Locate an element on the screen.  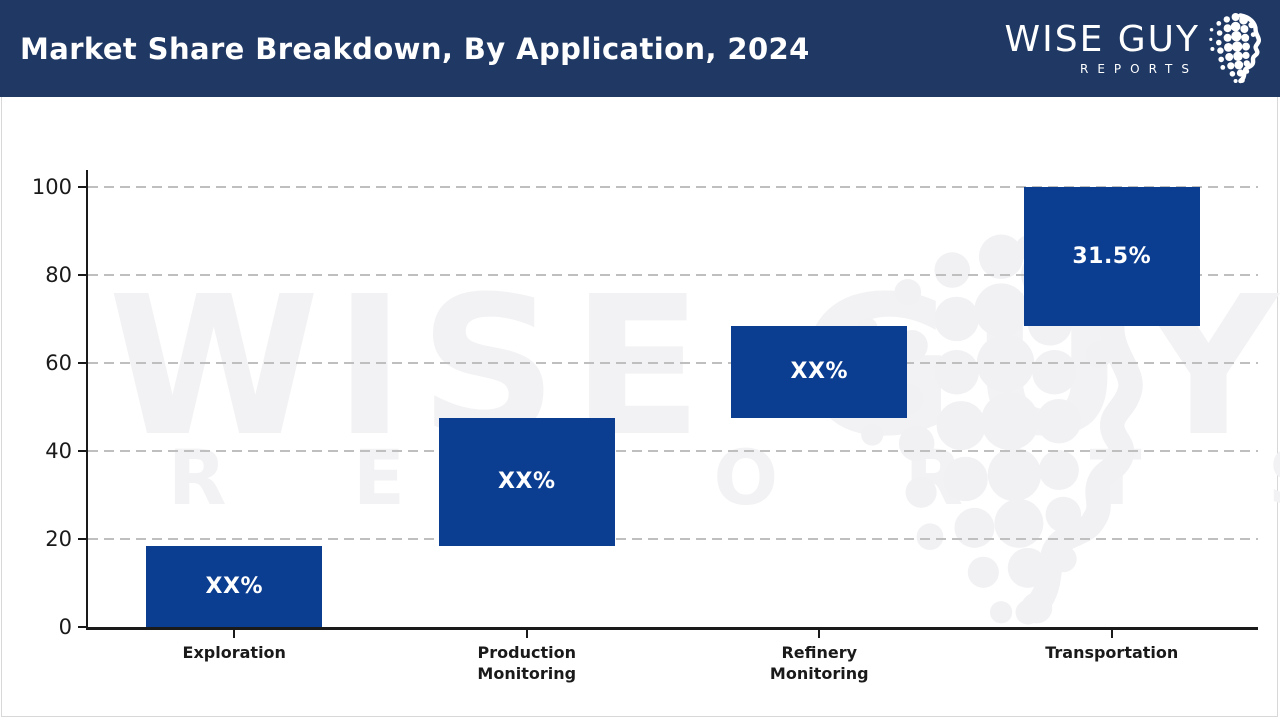
x-category-label: Refinery Monitoring is located at coordinates (819, 663).